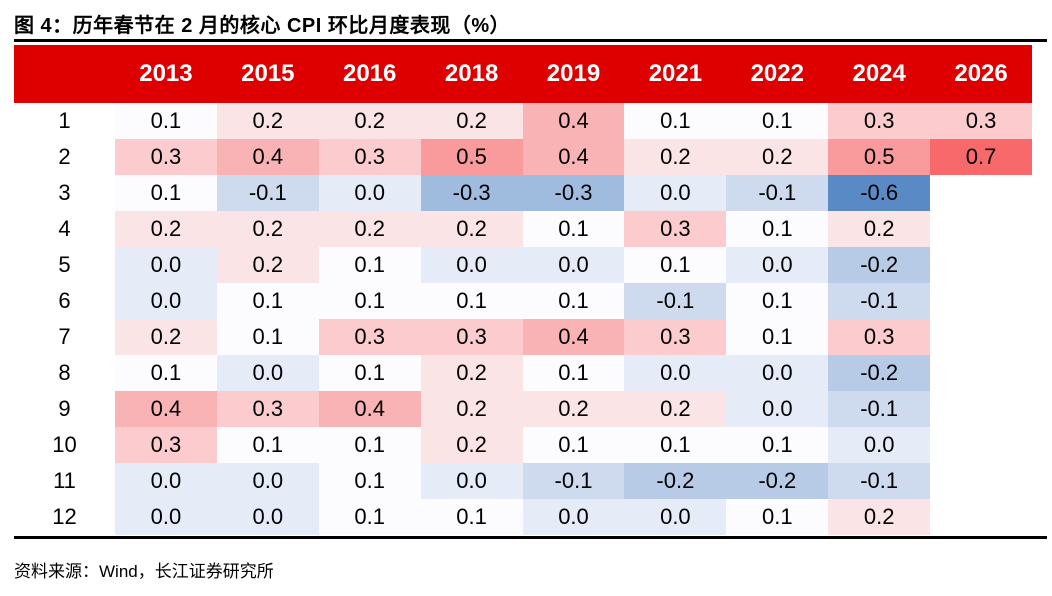  Describe the element at coordinates (166, 74) in the screenshot. I see `year-header: 2013` at that location.